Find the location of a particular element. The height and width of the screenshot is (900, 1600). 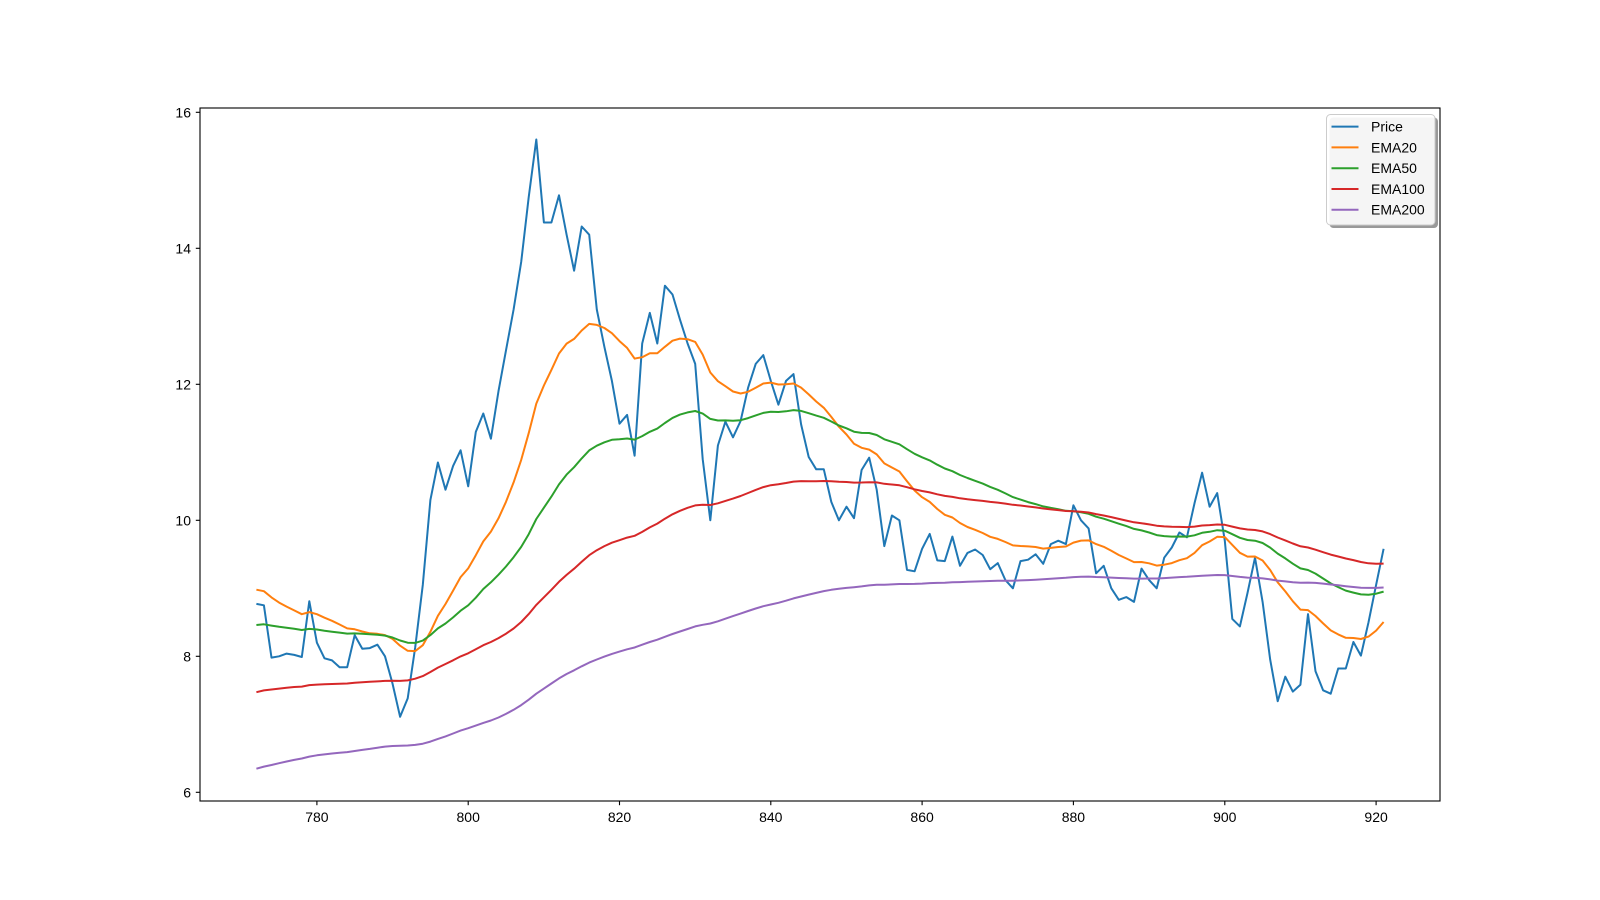

svg-text: EMA200 is located at coordinates (1398, 210).